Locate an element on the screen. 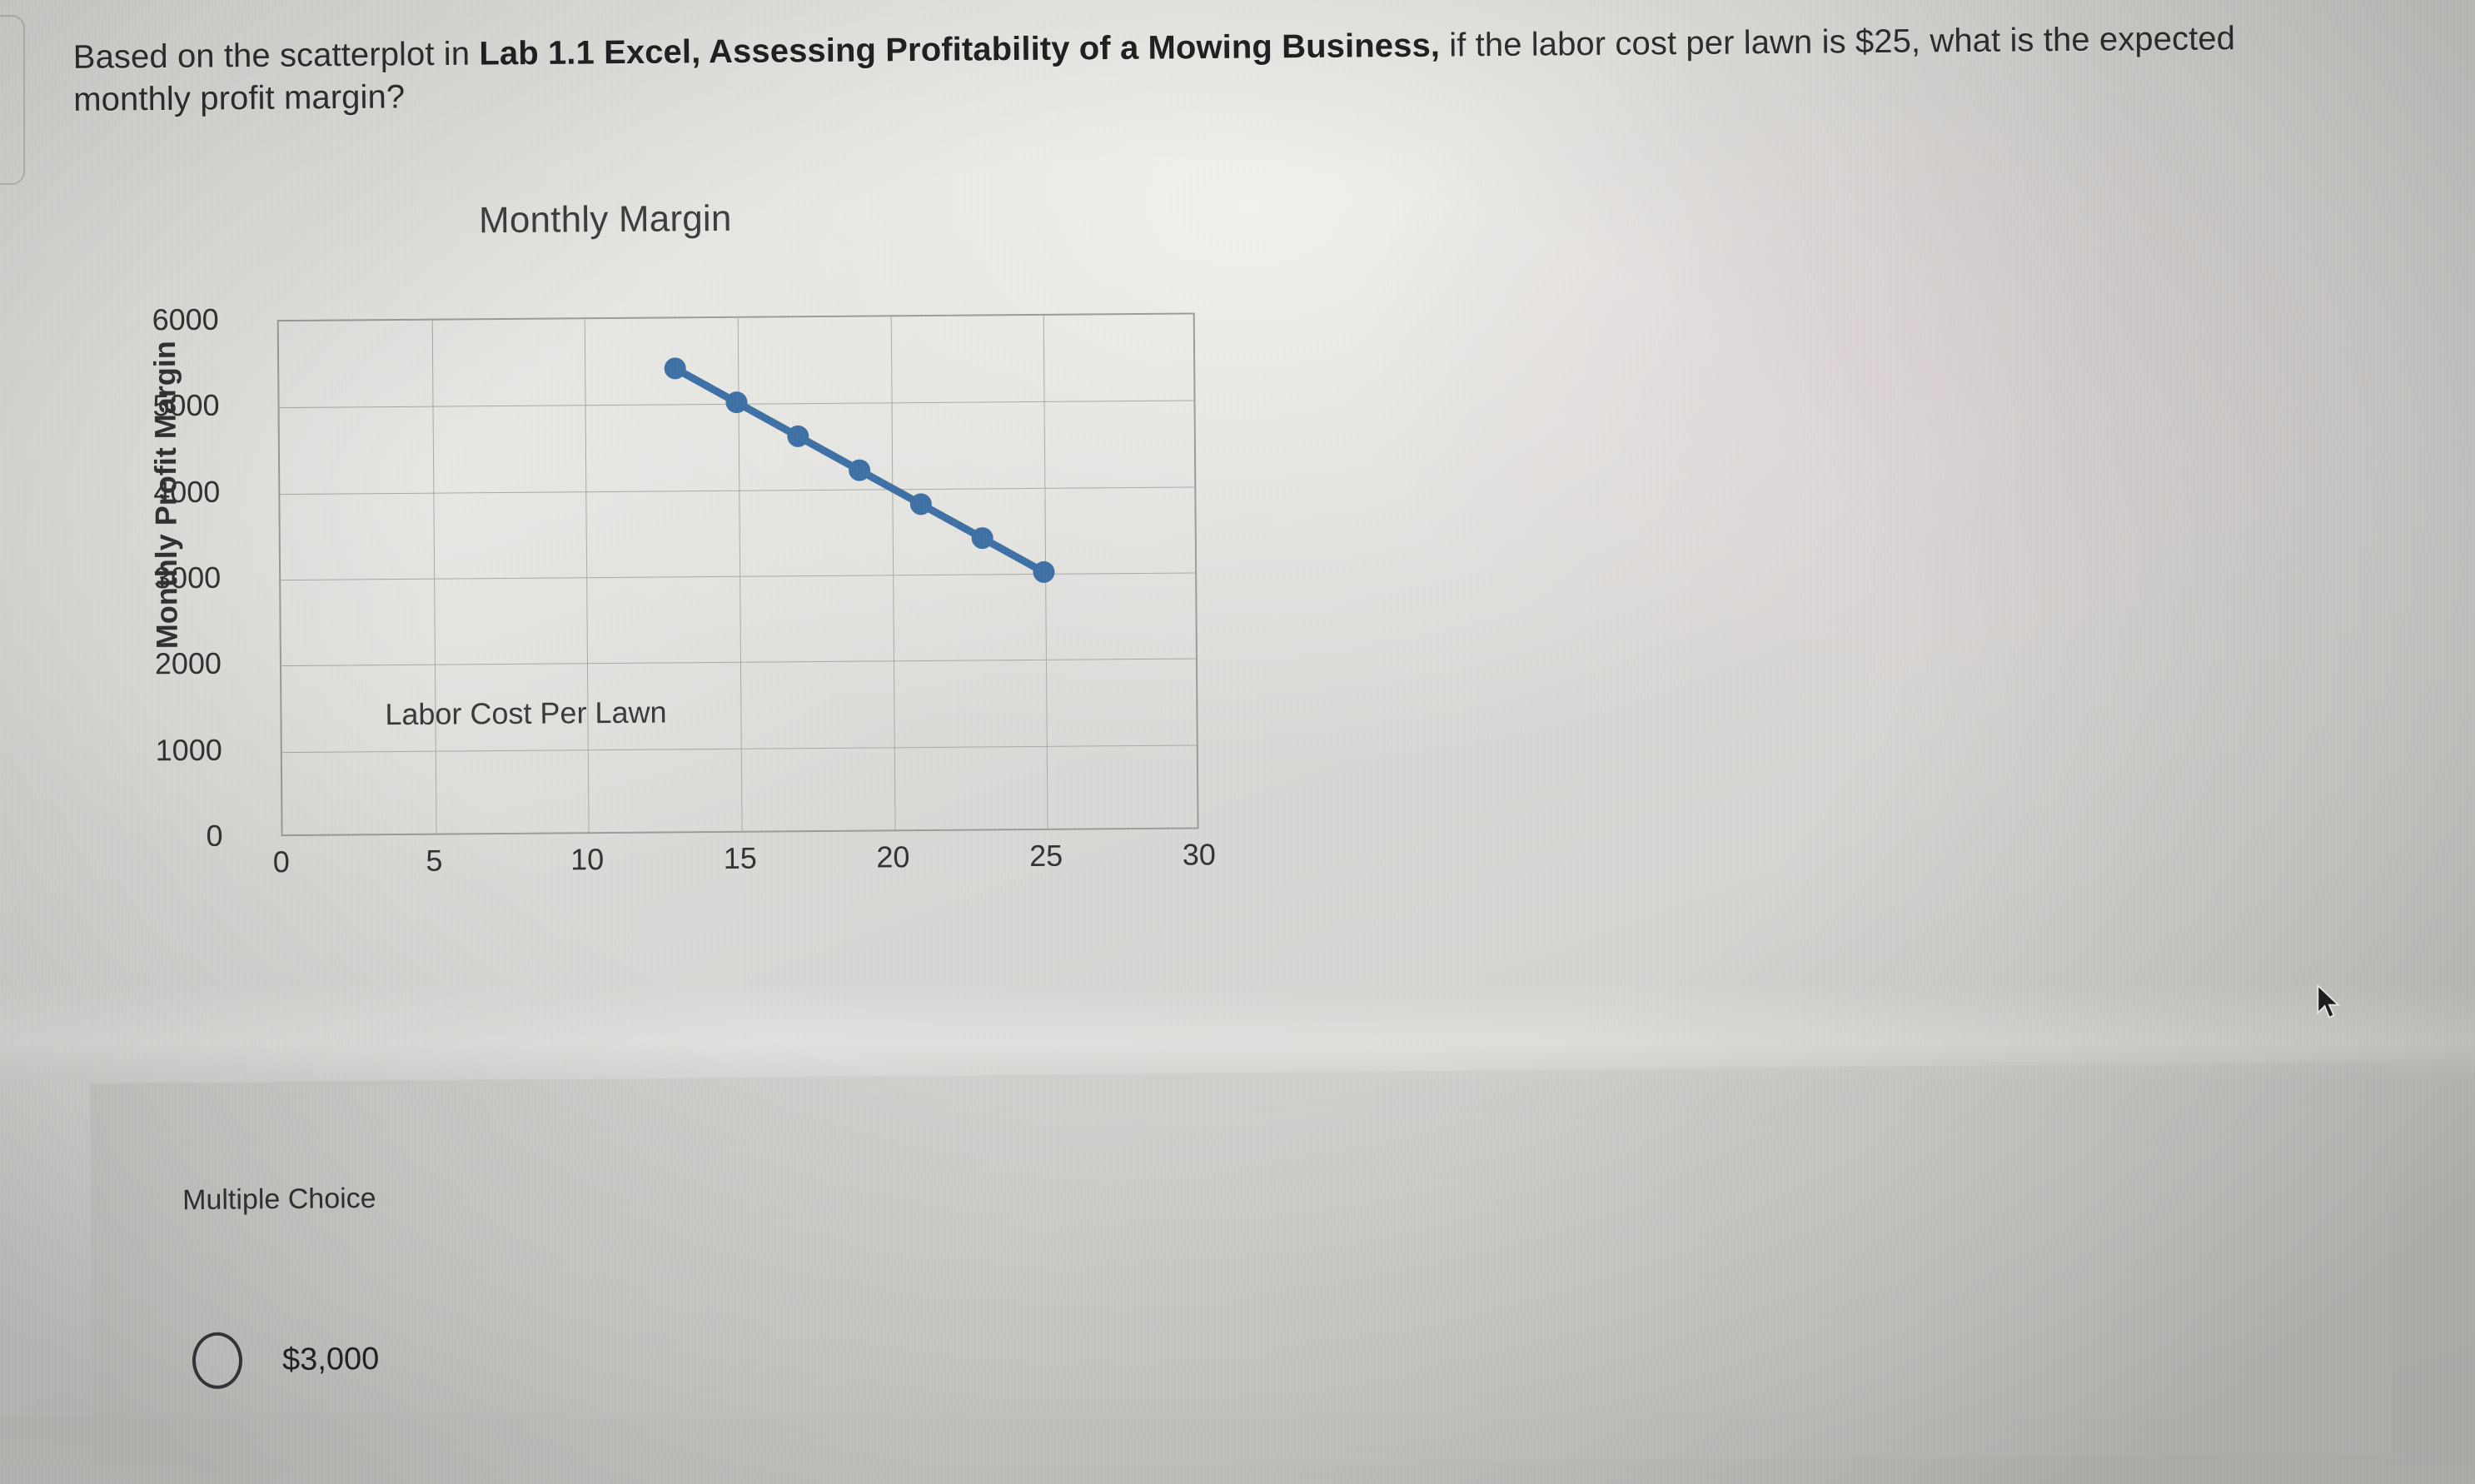 The height and width of the screenshot is (1484, 2475). chart-title: Monthly Margin is located at coordinates (605, 219).